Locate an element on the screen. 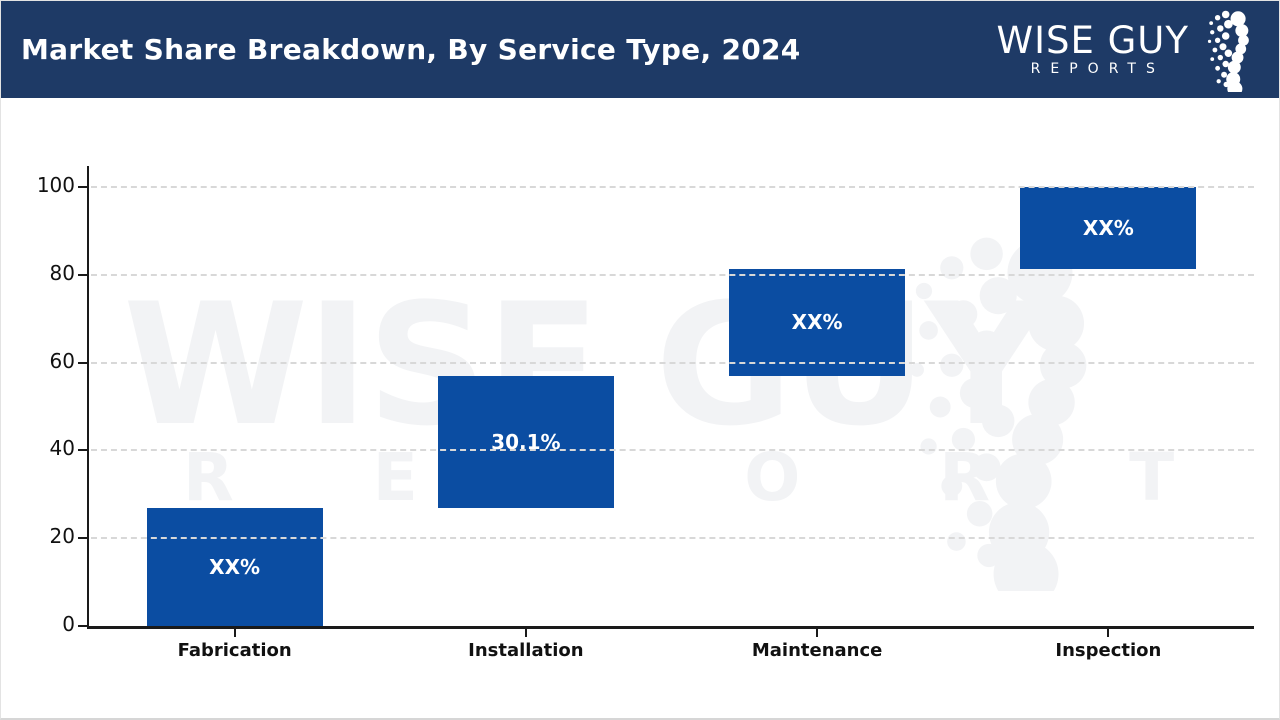 The image size is (1280, 720). bar-inspection: XX% is located at coordinates (1108, 228).